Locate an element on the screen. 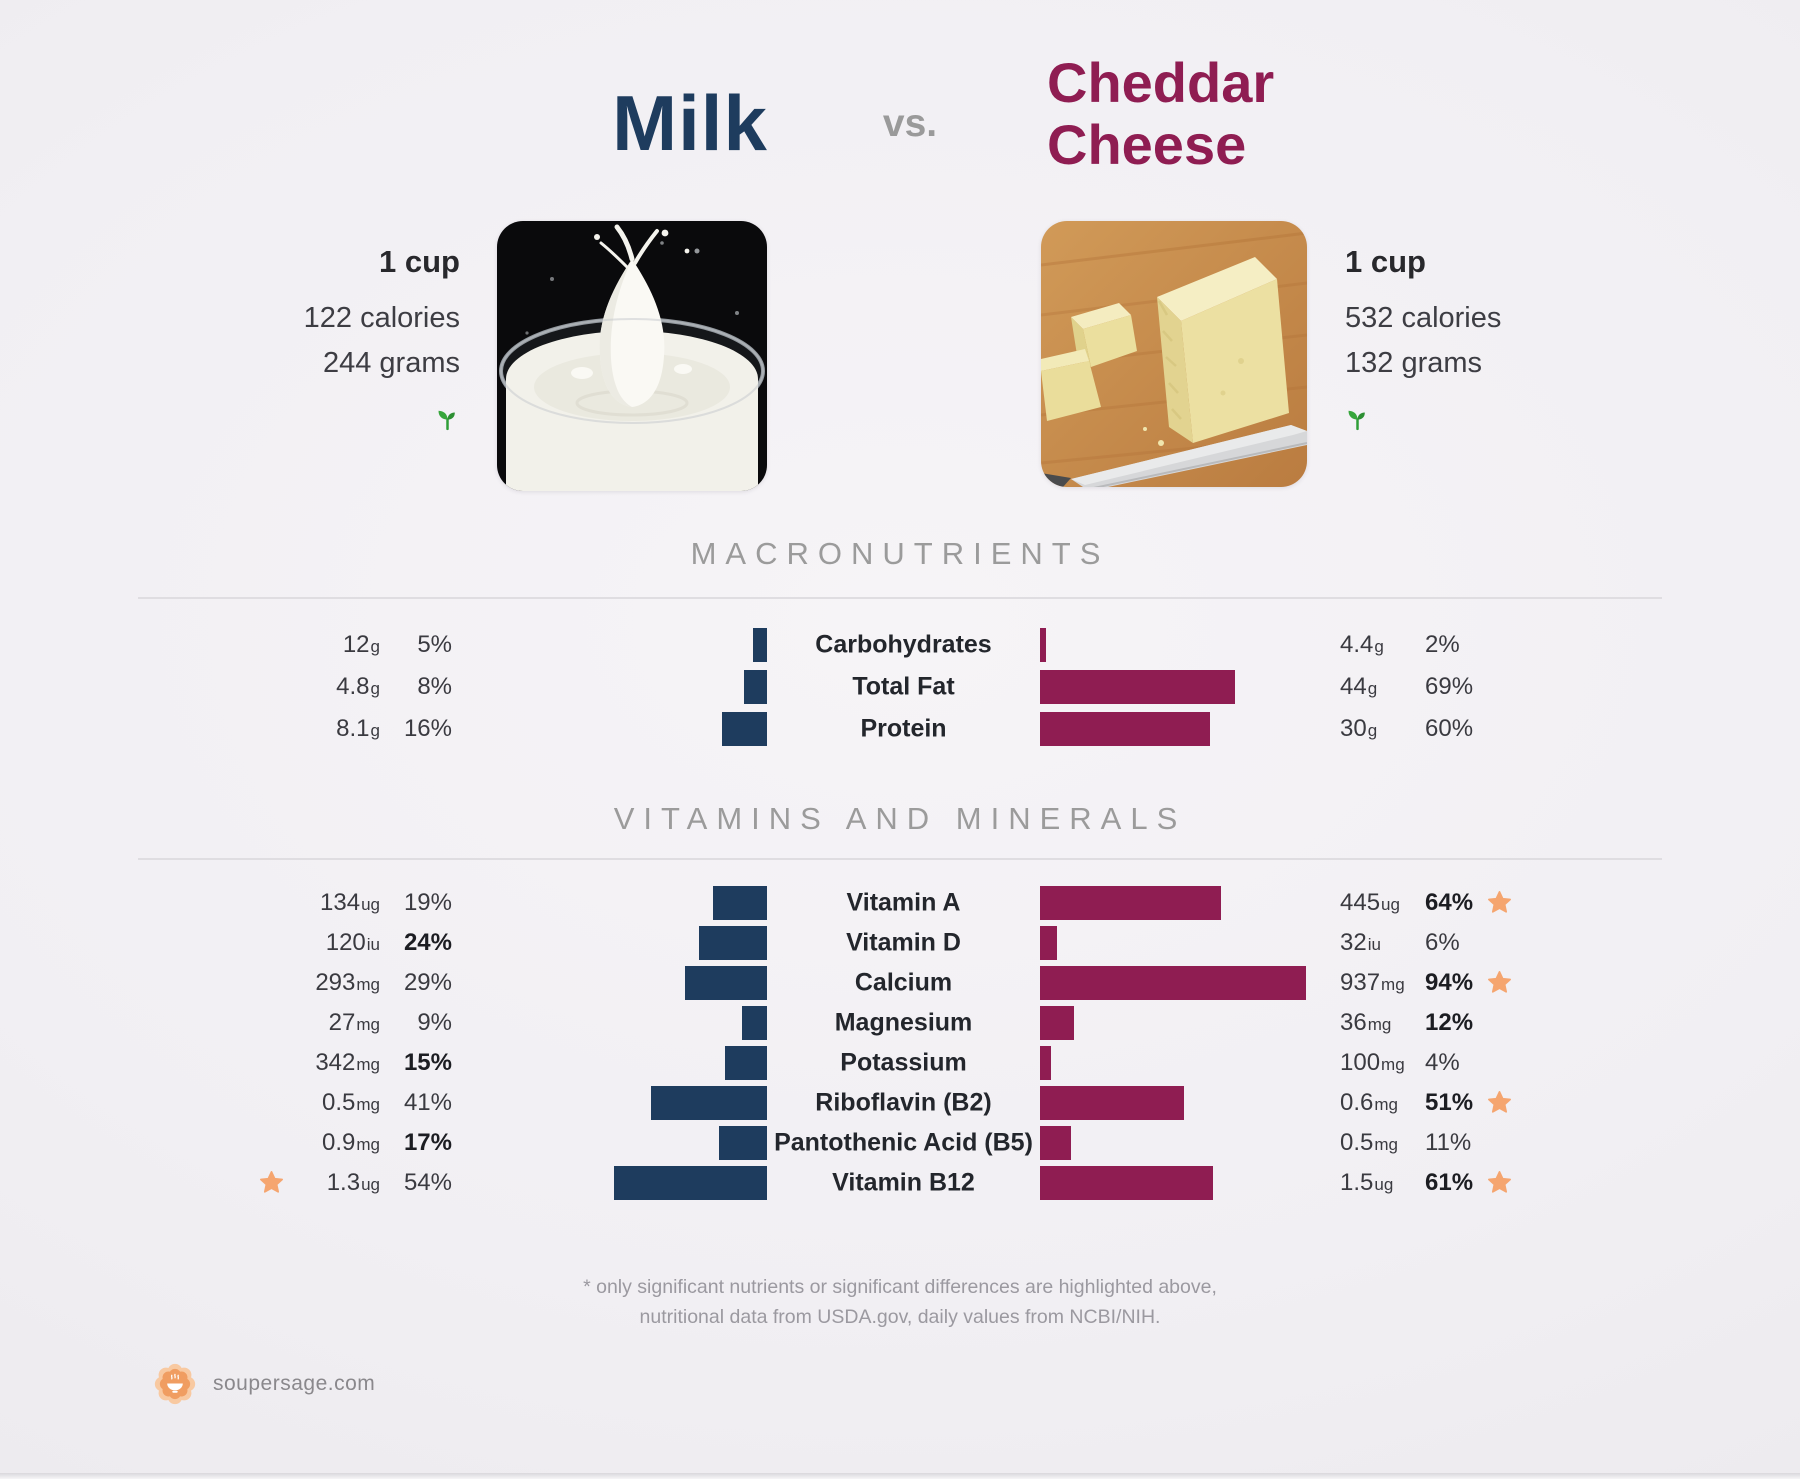 The height and width of the screenshot is (1479, 1800). cheddar-cheese-title: Cheddar Cheese is located at coordinates (1160, 114).